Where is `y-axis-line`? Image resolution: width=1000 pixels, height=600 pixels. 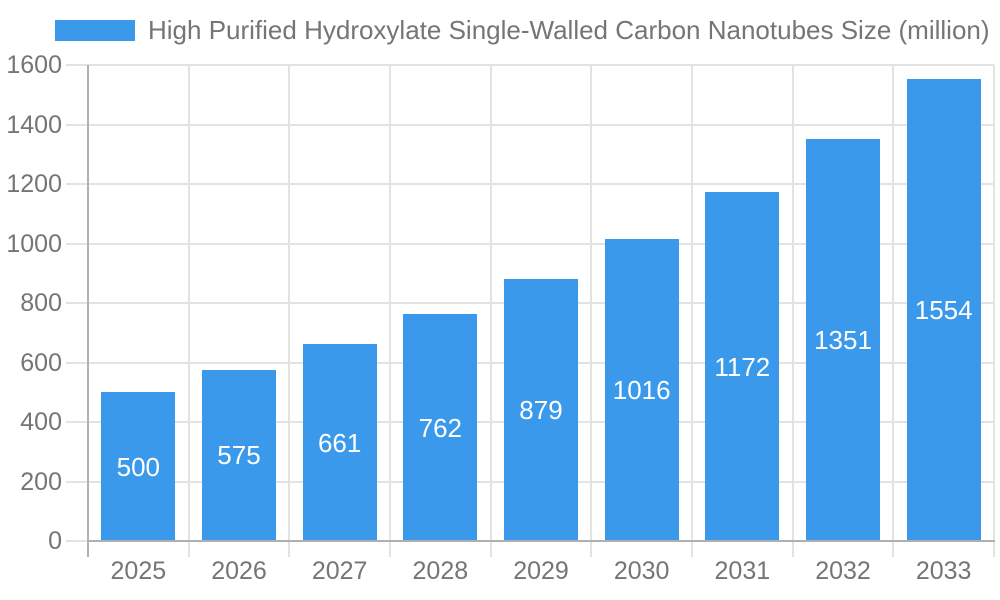 y-axis-line is located at coordinates (88, 311).